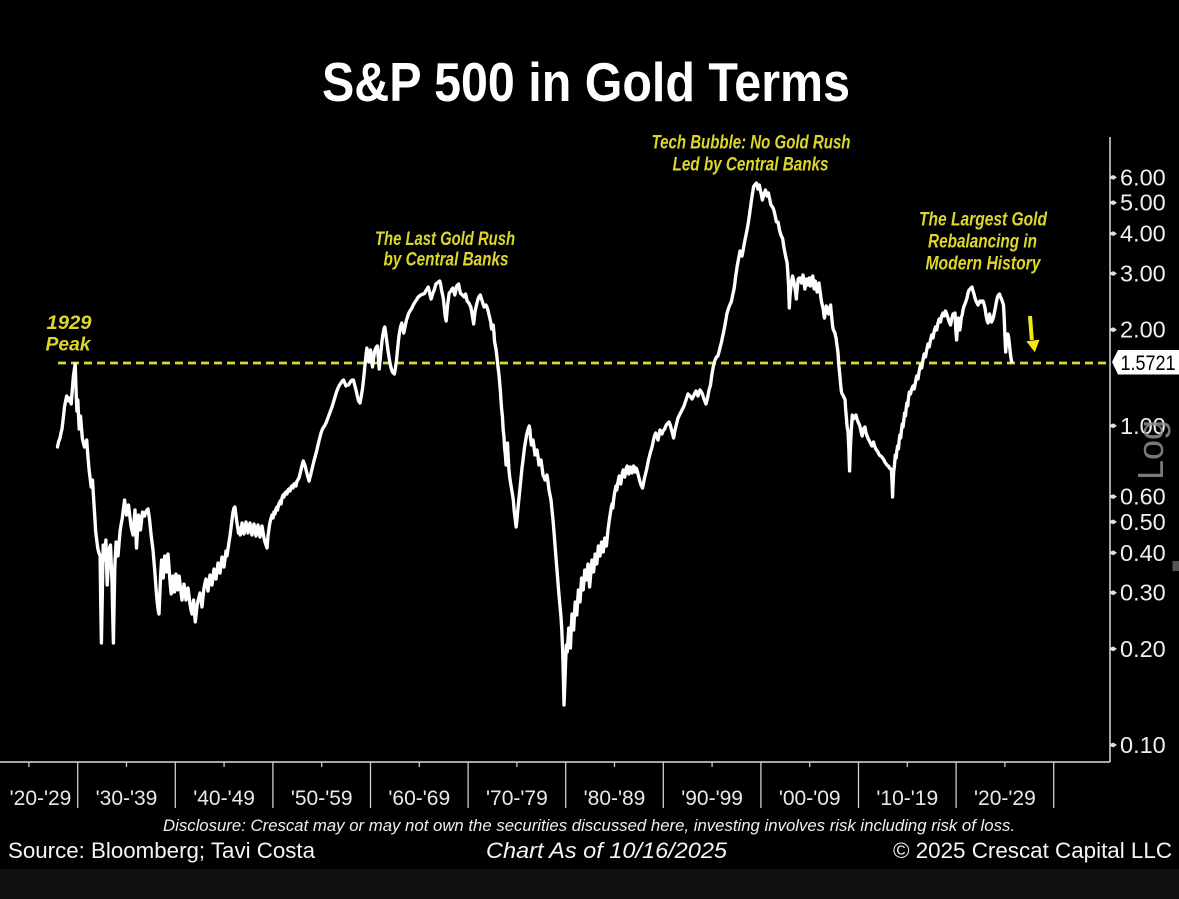 This screenshot has width=1179, height=899. I want to click on svg-text: by Central Banks, so click(446, 260).